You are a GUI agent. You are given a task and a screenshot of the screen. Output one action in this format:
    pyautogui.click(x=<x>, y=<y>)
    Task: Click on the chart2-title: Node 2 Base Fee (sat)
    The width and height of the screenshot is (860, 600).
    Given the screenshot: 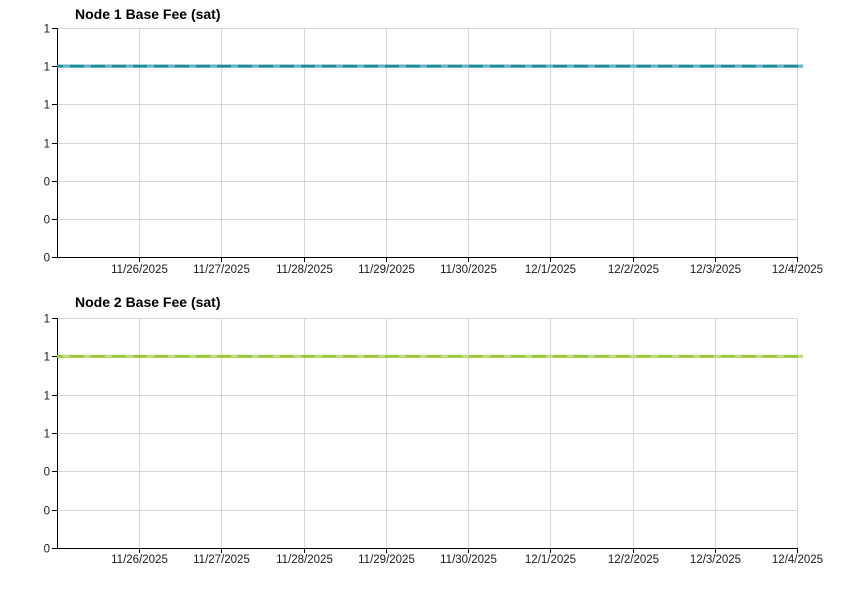 What is the action you would take?
    pyautogui.click(x=148, y=302)
    